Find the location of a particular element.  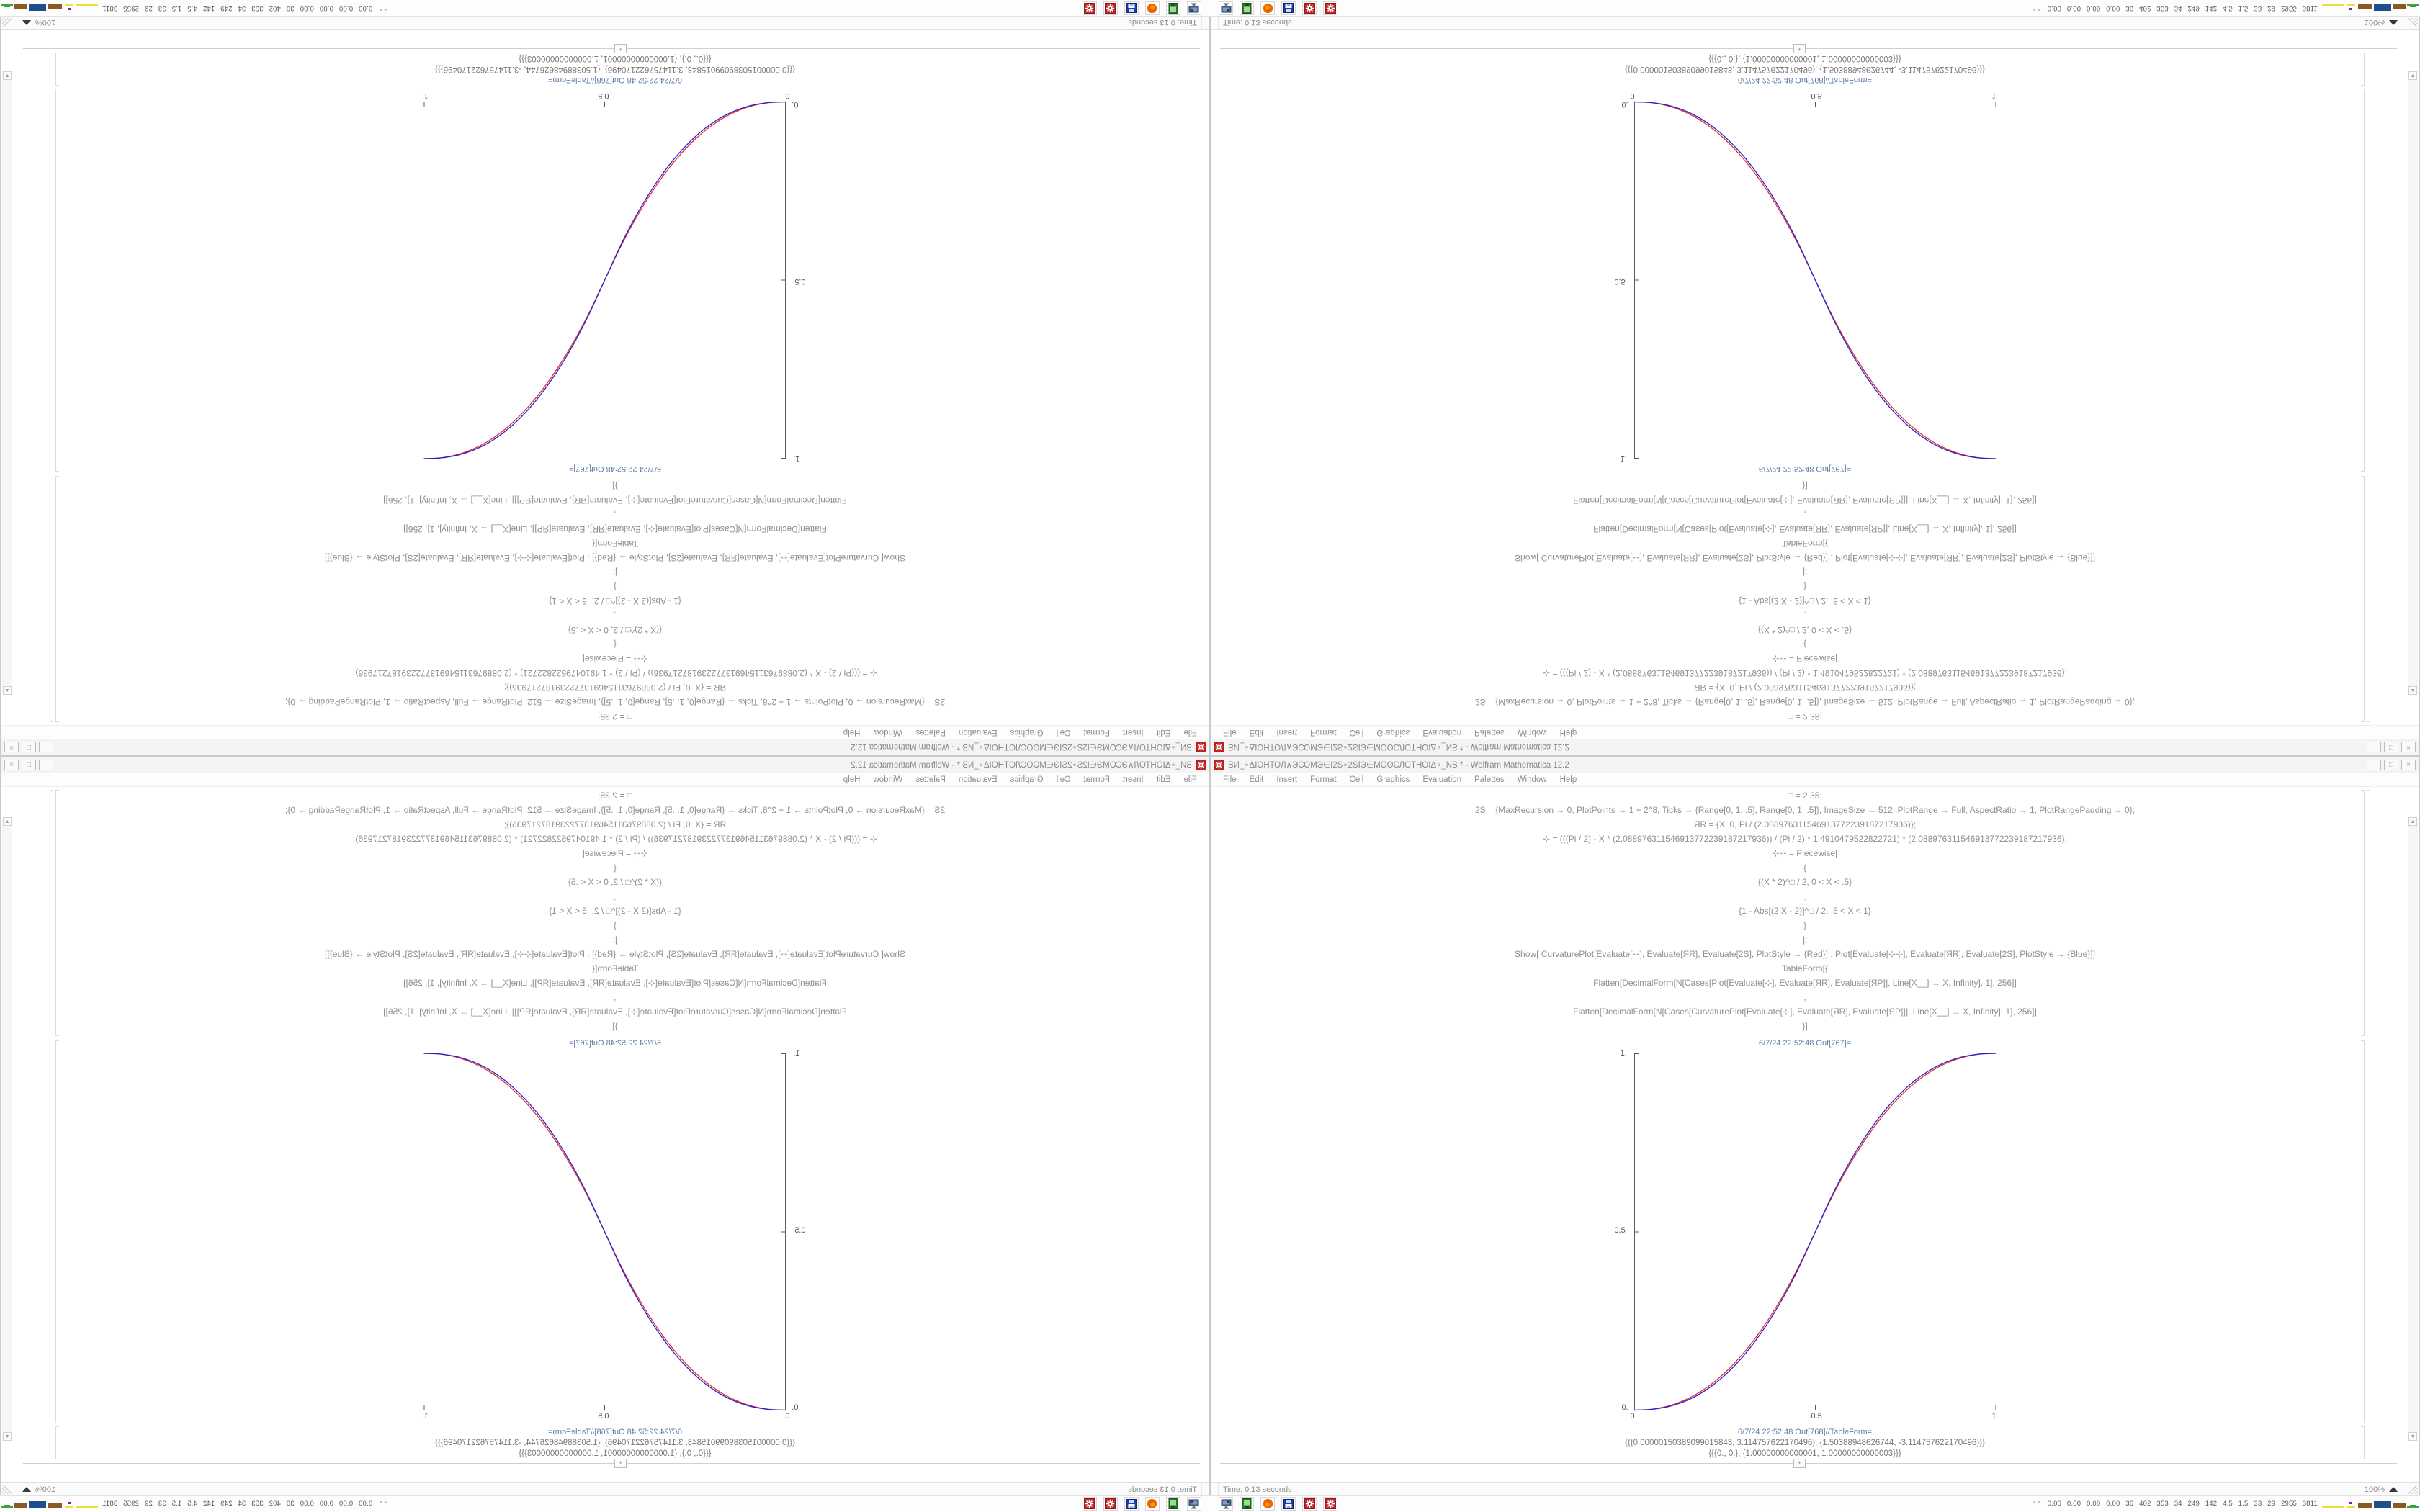

menu-item: Cell is located at coordinates (1063, 732).